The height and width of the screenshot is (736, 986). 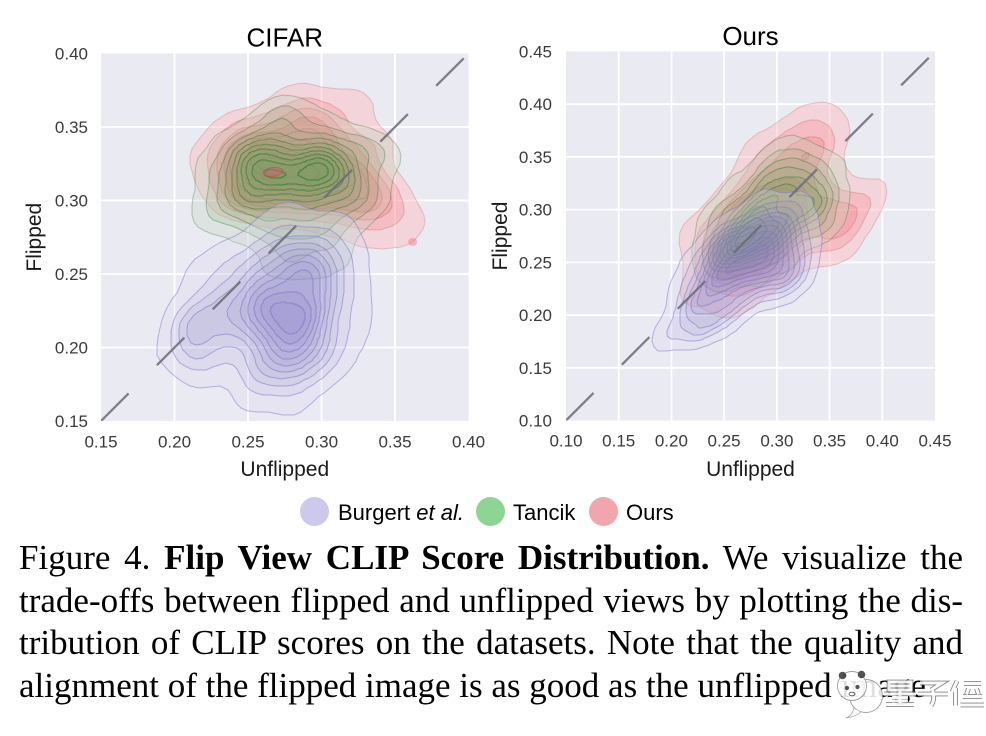 I want to click on svg-text: Ours, so click(x=750, y=36).